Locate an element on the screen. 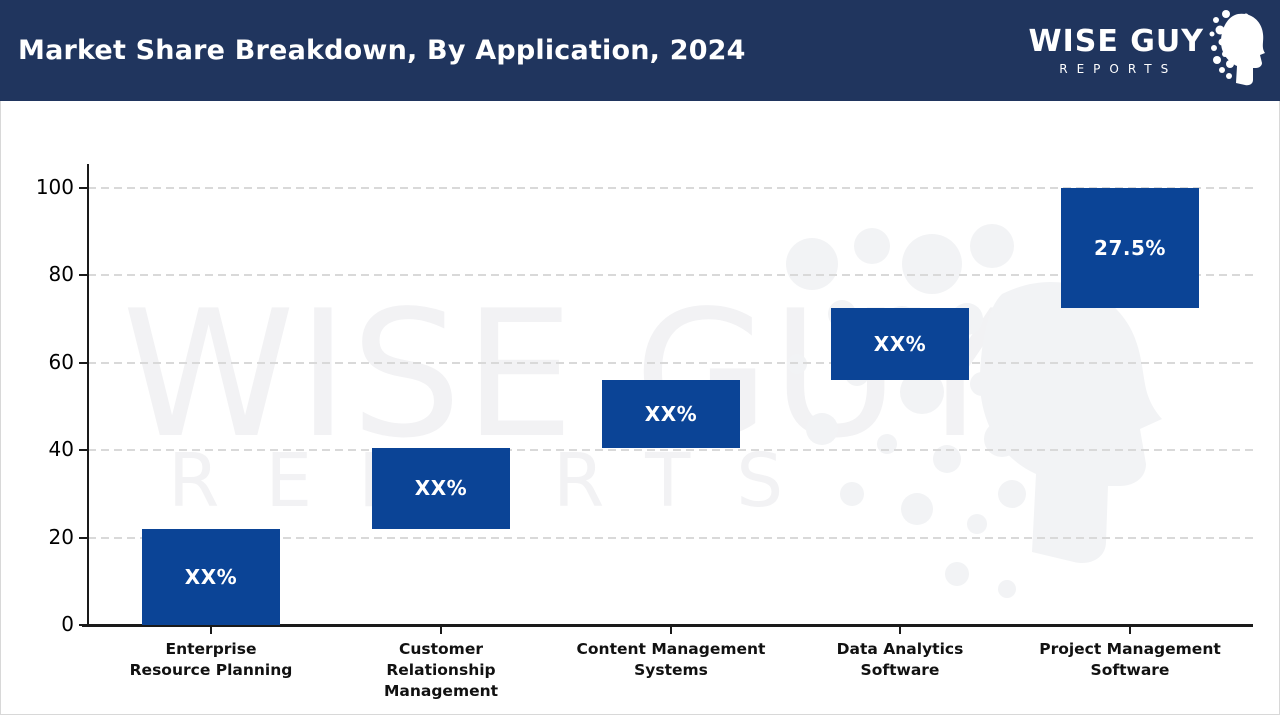 The height and width of the screenshot is (720, 1280). y-axis-tick-label: 40 is located at coordinates (61, 449).